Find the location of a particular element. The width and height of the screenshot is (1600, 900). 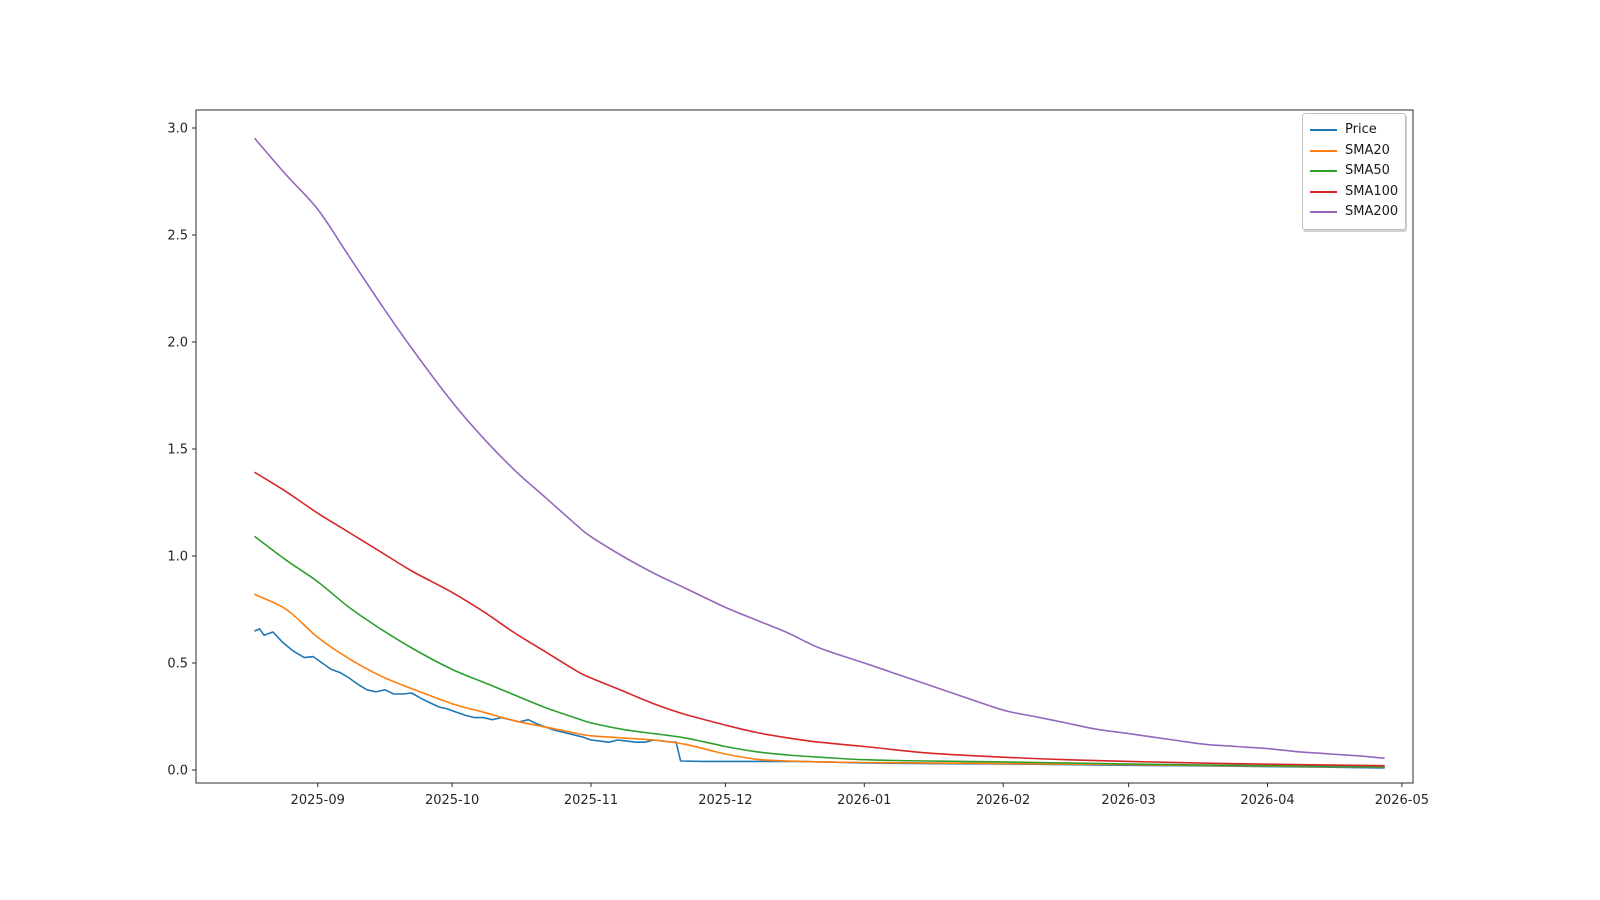

legend-item-sma20: SMA20 is located at coordinates (1353, 151).